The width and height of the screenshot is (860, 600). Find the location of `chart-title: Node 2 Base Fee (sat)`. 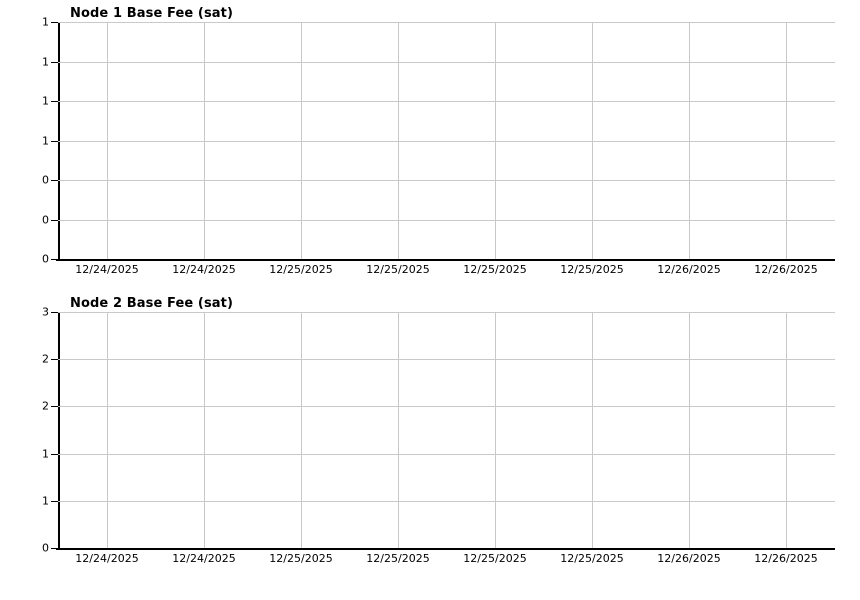

chart-title: Node 2 Base Fee (sat) is located at coordinates (152, 303).